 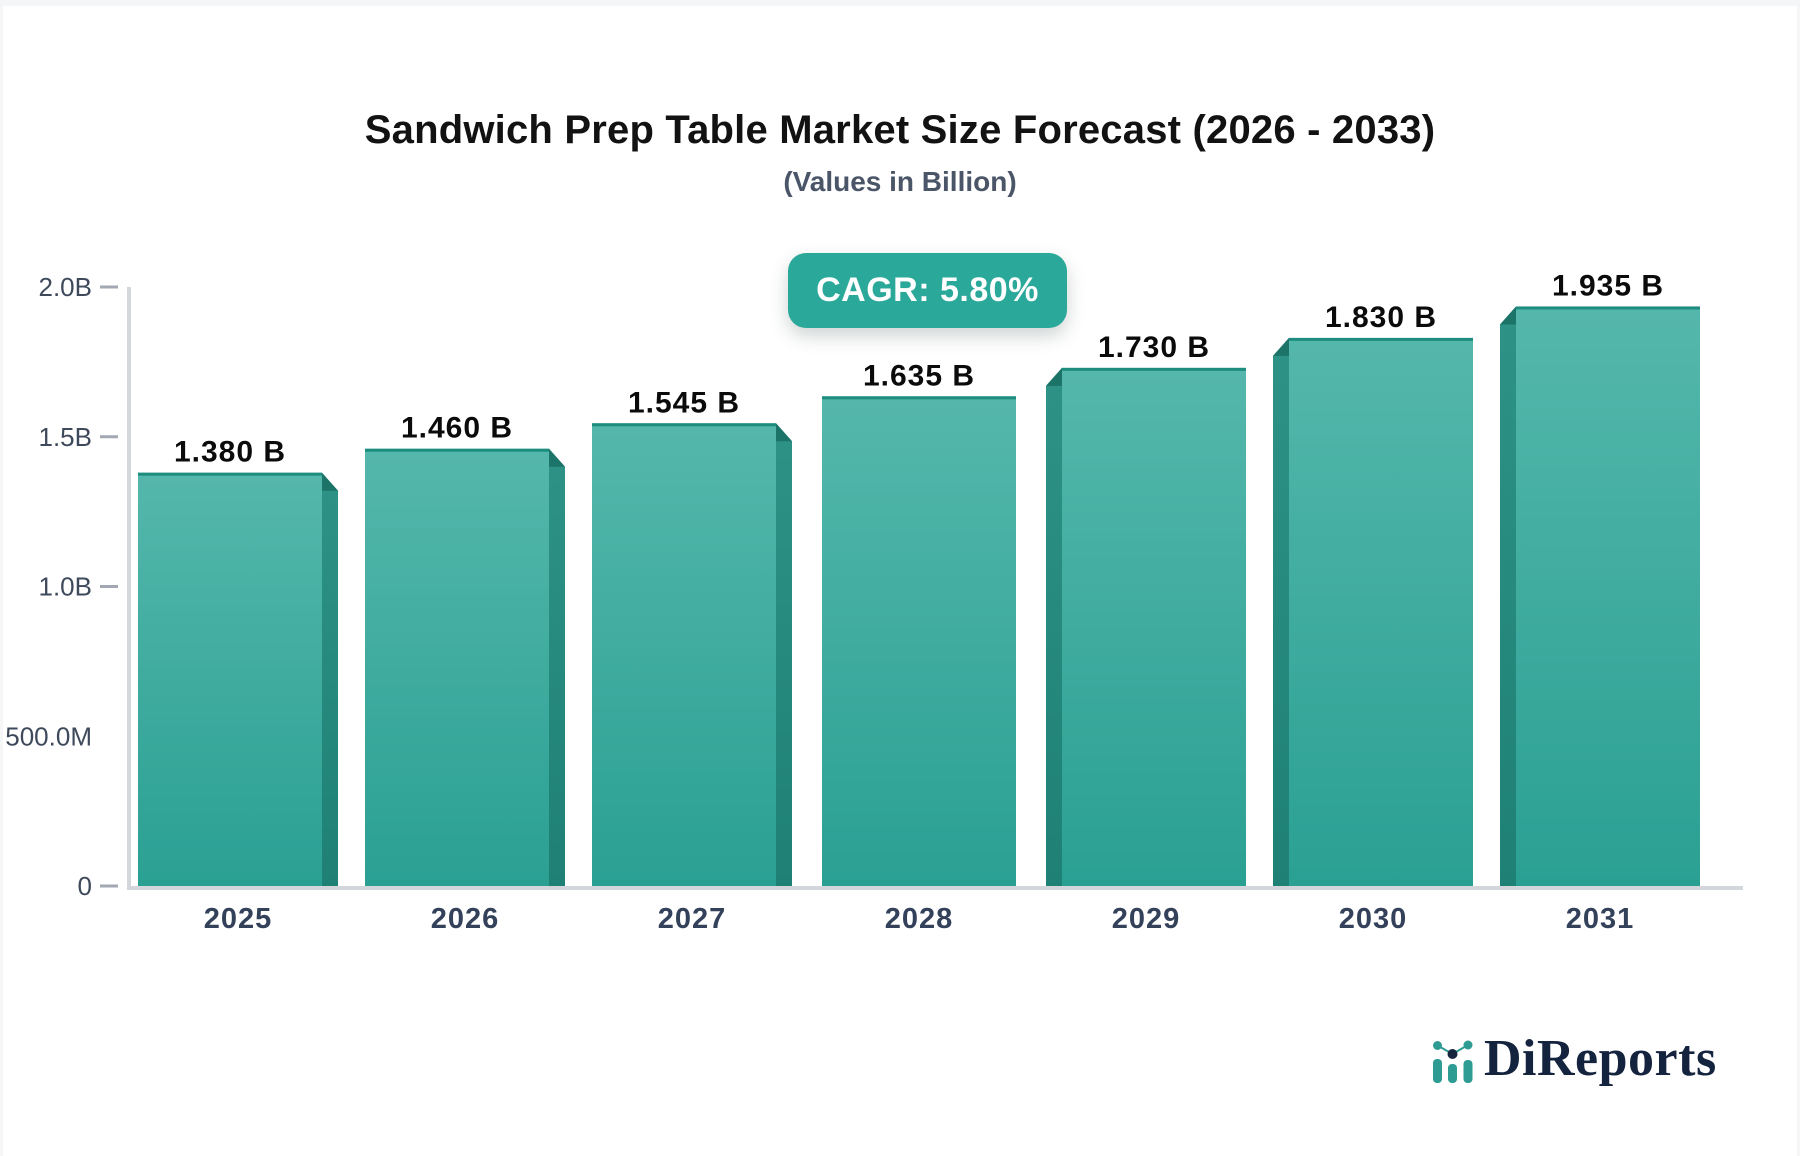 I want to click on cagr-badge-label: CAGR: 5.80%, so click(x=927, y=290).